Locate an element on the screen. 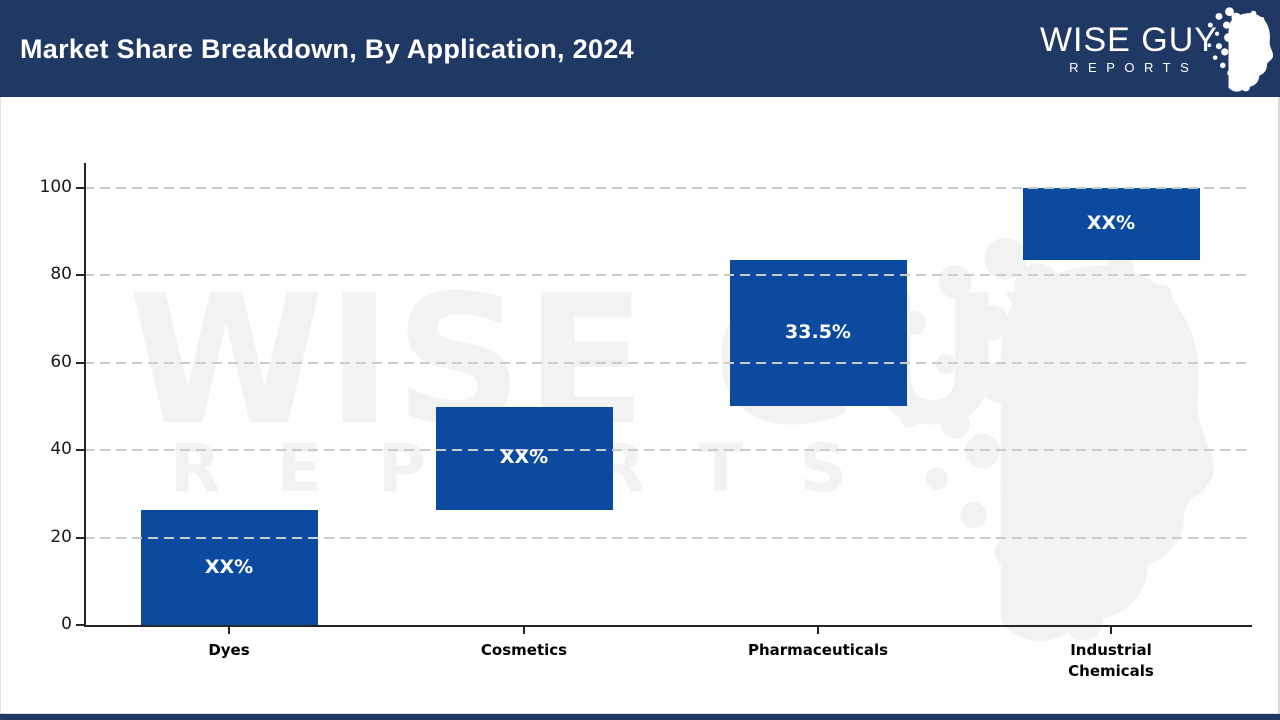 This screenshot has height=720, width=1280. bar-pharmaceuticals is located at coordinates (818, 333).